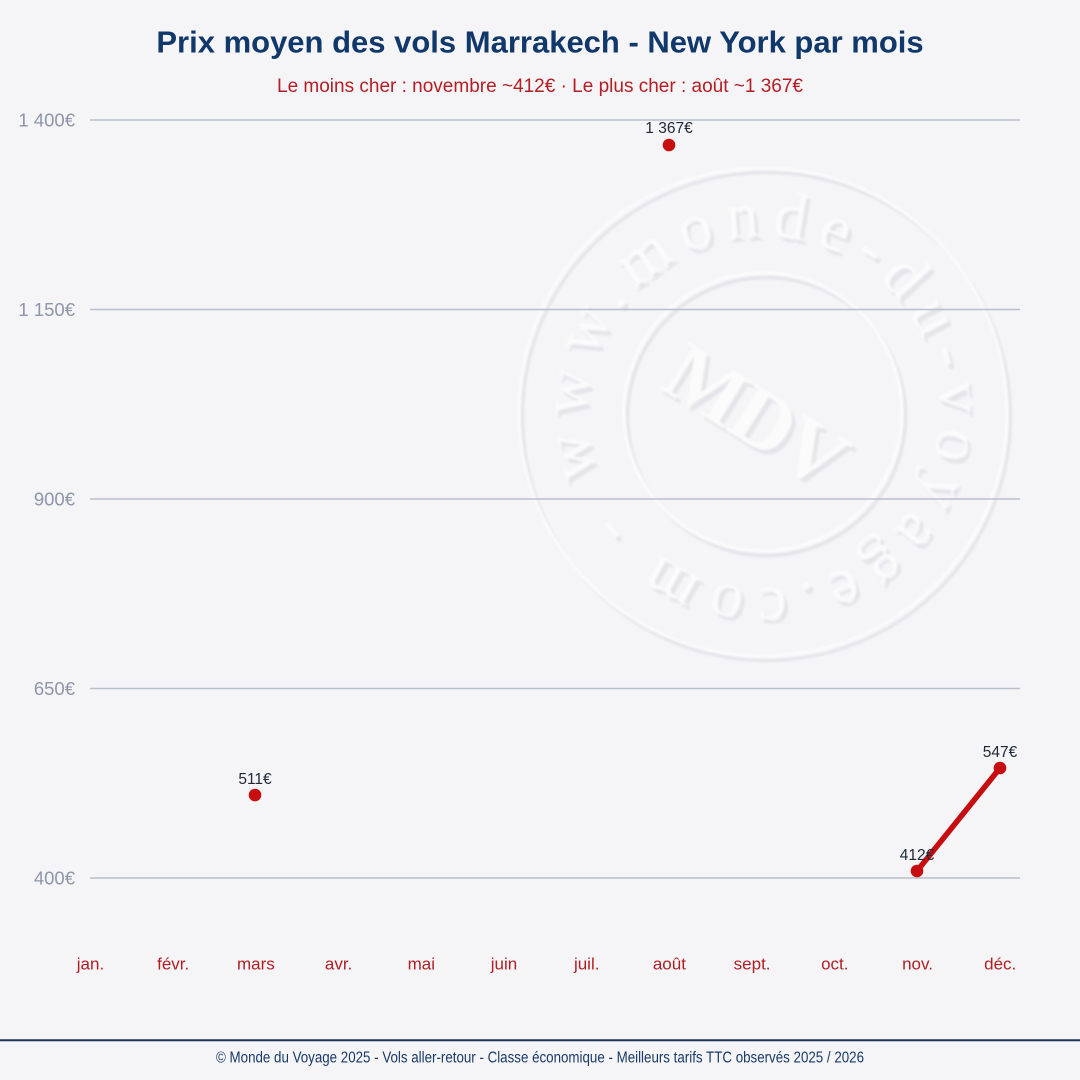 Image resolution: width=1080 pixels, height=1080 pixels. Describe the element at coordinates (752, 964) in the screenshot. I see `svg-text: sept.` at that location.